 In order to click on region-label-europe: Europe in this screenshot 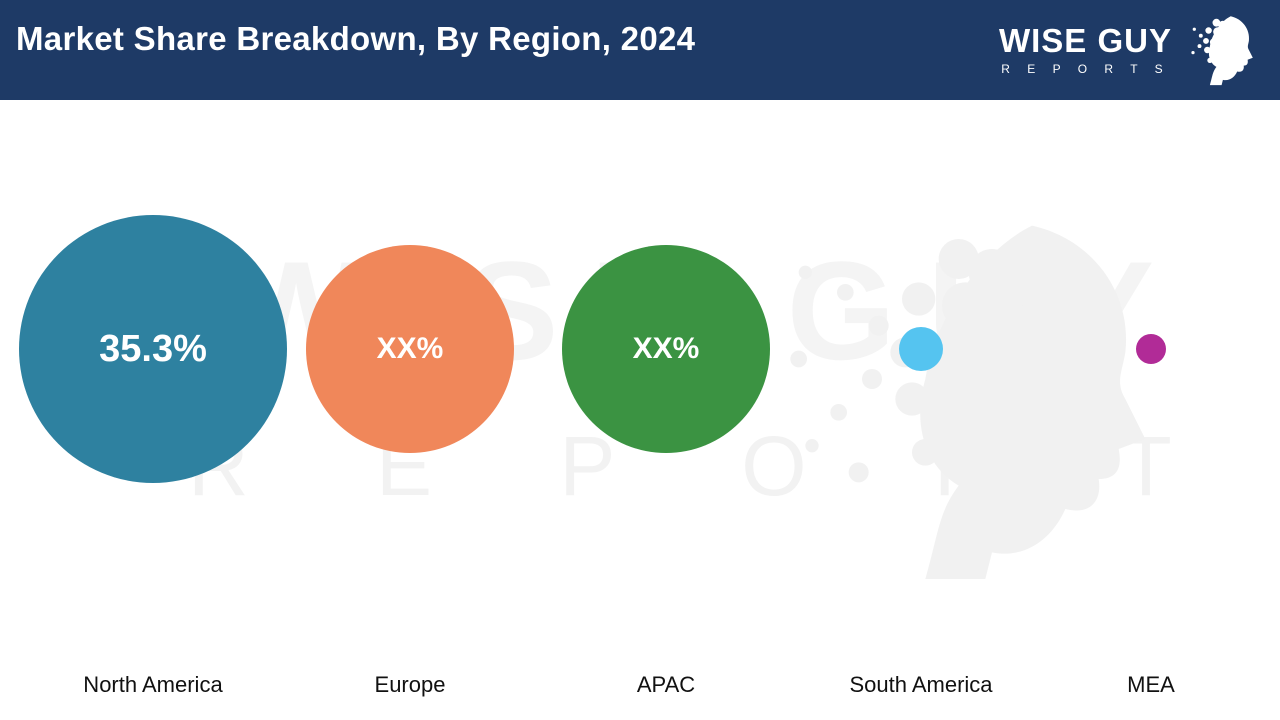, I will do `click(410, 684)`.